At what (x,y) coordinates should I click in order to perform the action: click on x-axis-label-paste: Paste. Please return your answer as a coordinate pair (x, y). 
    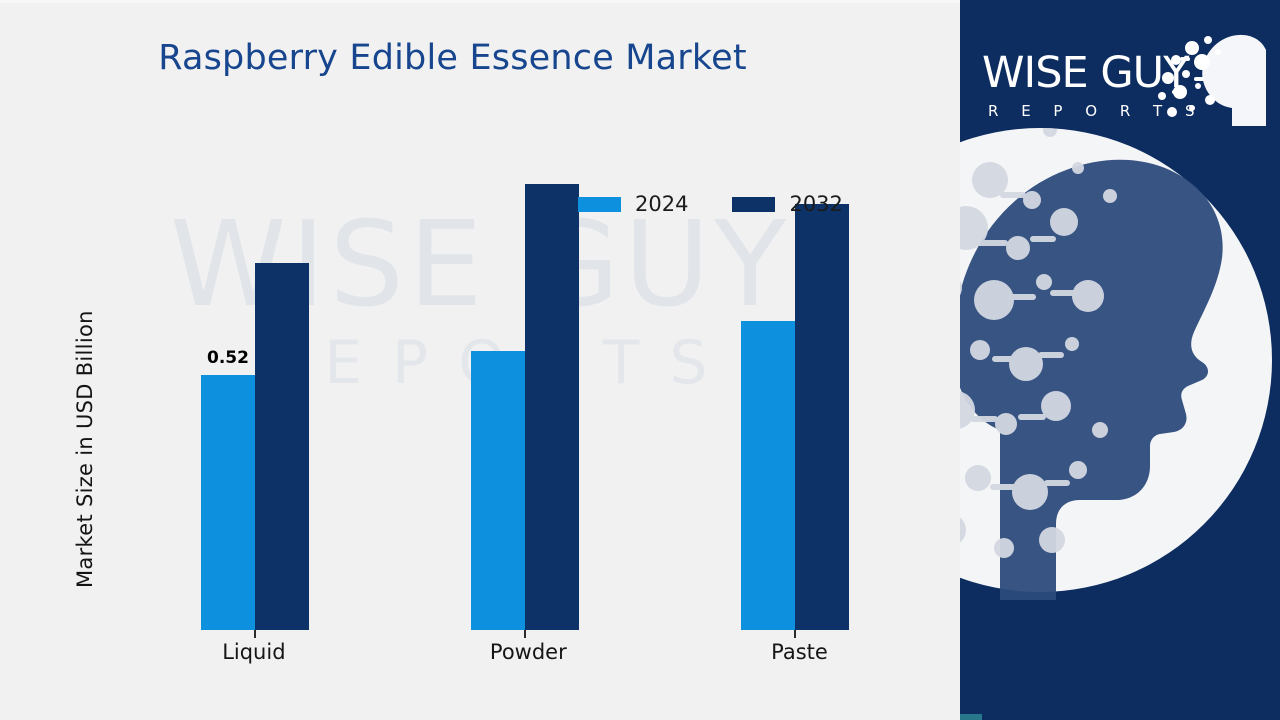
    Looking at the image, I should click on (799, 652).